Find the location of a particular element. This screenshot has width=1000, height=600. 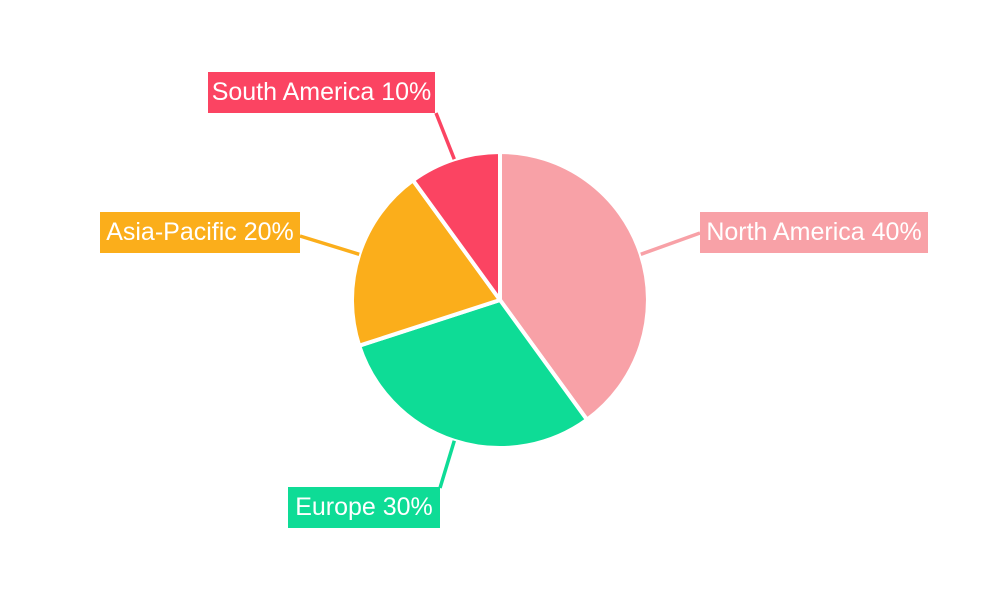

pie-slice-europe is located at coordinates (473, 374).